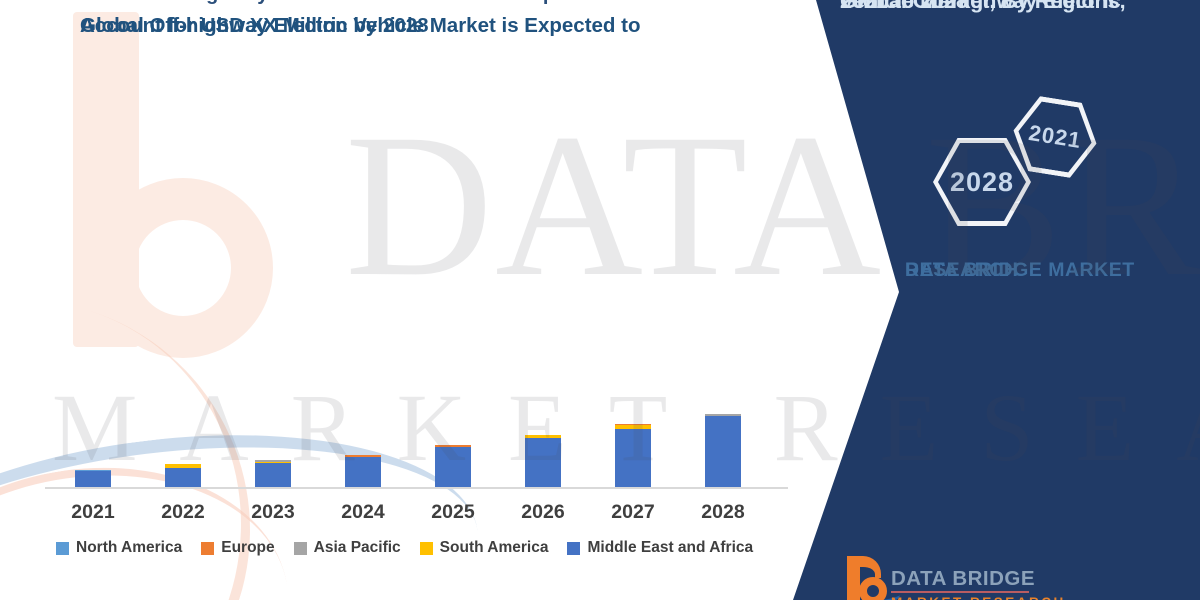  What do you see at coordinates (960, 592) in the screenshot?
I see `footer-logo-underline` at bounding box center [960, 592].